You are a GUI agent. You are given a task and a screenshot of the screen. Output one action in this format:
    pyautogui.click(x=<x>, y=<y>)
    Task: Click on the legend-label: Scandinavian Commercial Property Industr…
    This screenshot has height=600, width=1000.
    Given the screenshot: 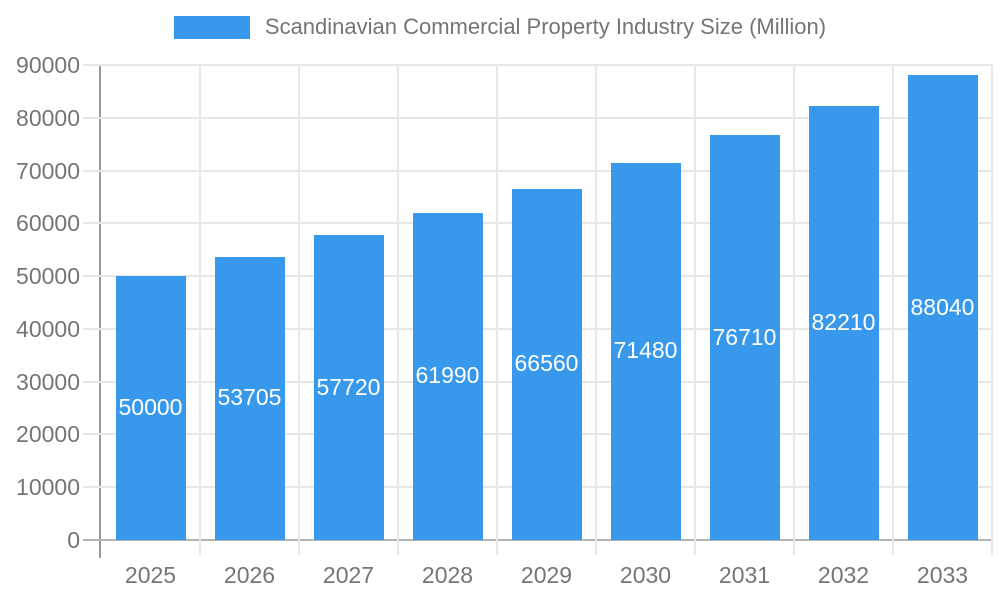 What is the action you would take?
    pyautogui.click(x=545, y=26)
    